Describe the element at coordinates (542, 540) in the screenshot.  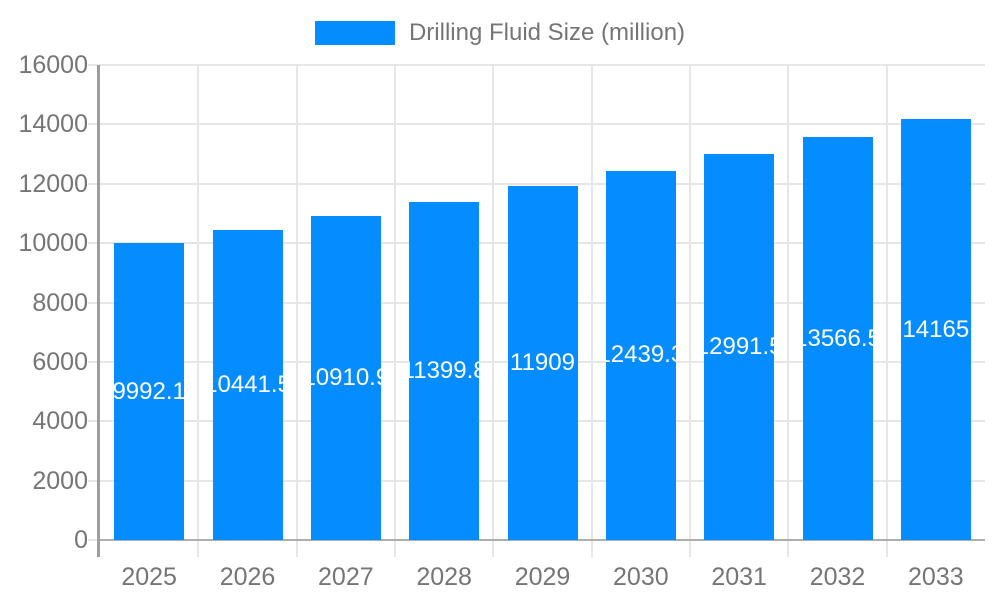
I see `x-axis-line` at that location.